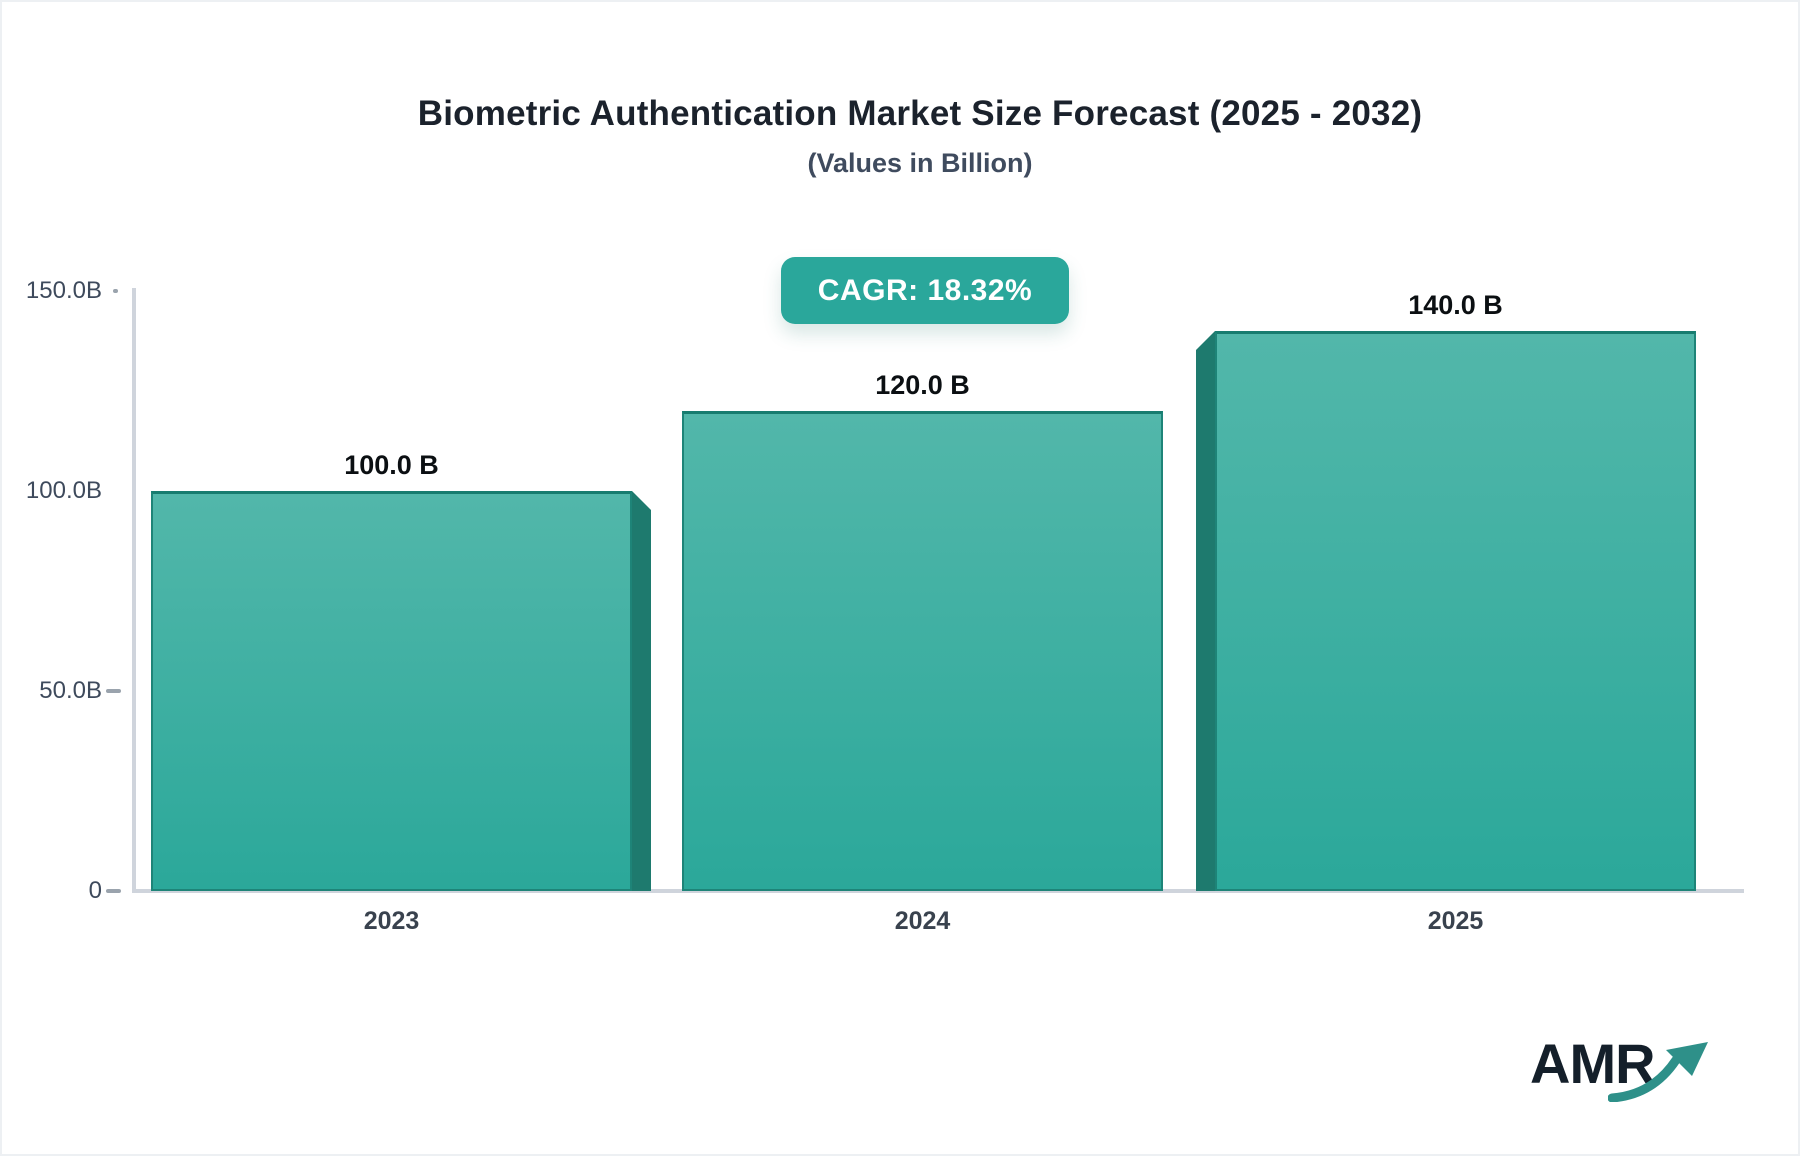 This screenshot has width=1800, height=1158. What do you see at coordinates (1455, 921) in the screenshot?
I see `x-axis-tick-label: 2025` at bounding box center [1455, 921].